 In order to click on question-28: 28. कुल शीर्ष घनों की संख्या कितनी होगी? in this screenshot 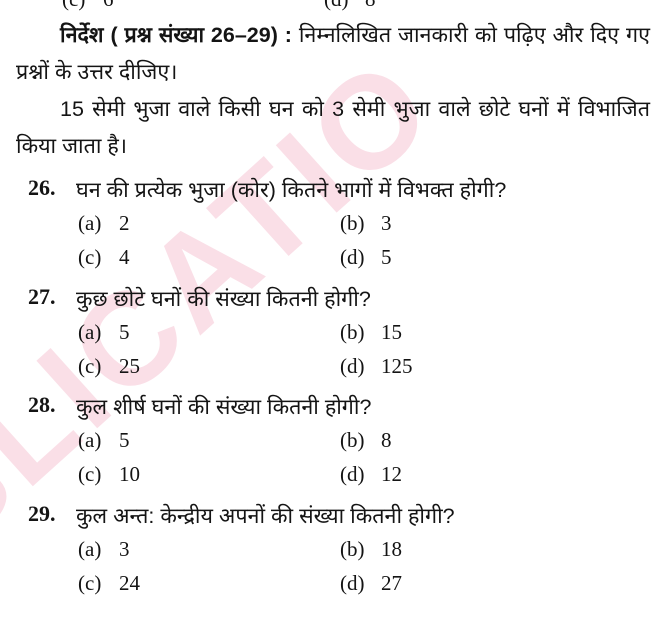, I will do `click(336, 409)`.